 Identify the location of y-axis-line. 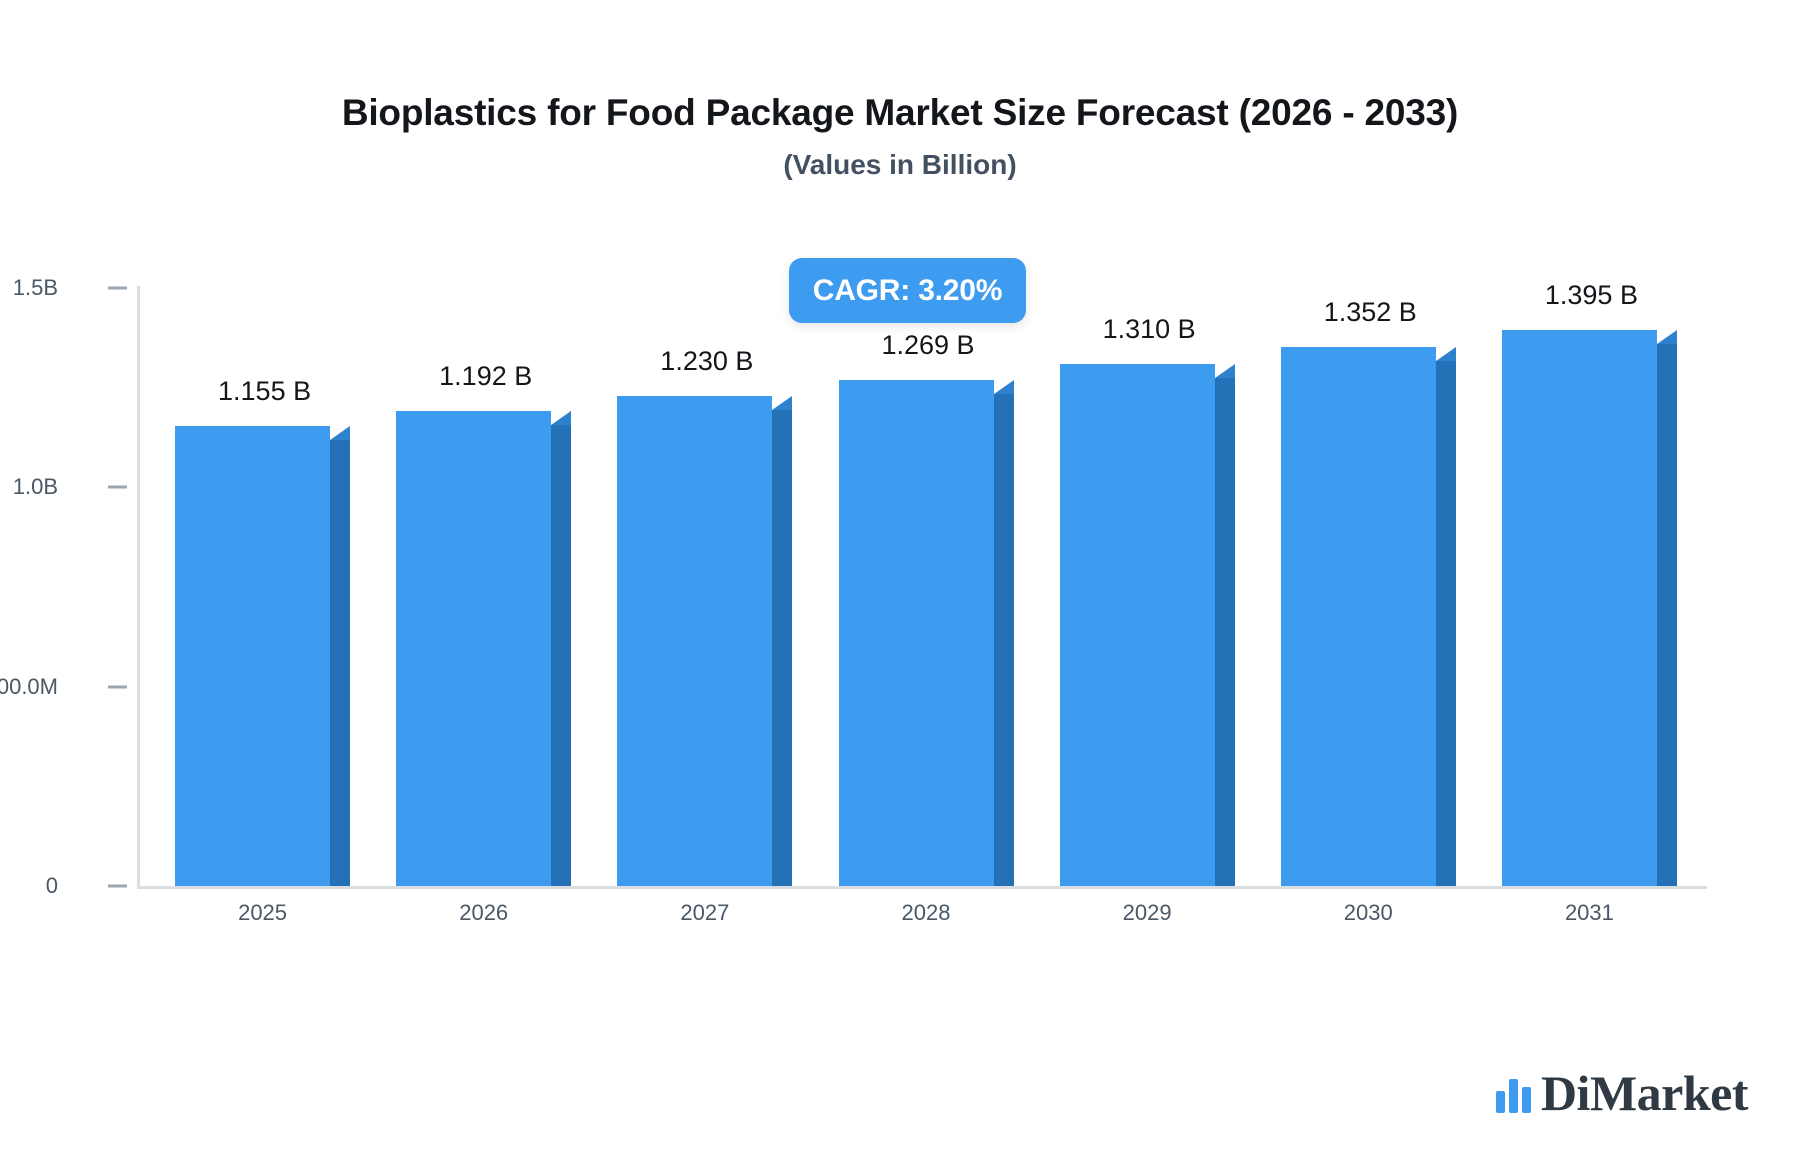
(138, 587).